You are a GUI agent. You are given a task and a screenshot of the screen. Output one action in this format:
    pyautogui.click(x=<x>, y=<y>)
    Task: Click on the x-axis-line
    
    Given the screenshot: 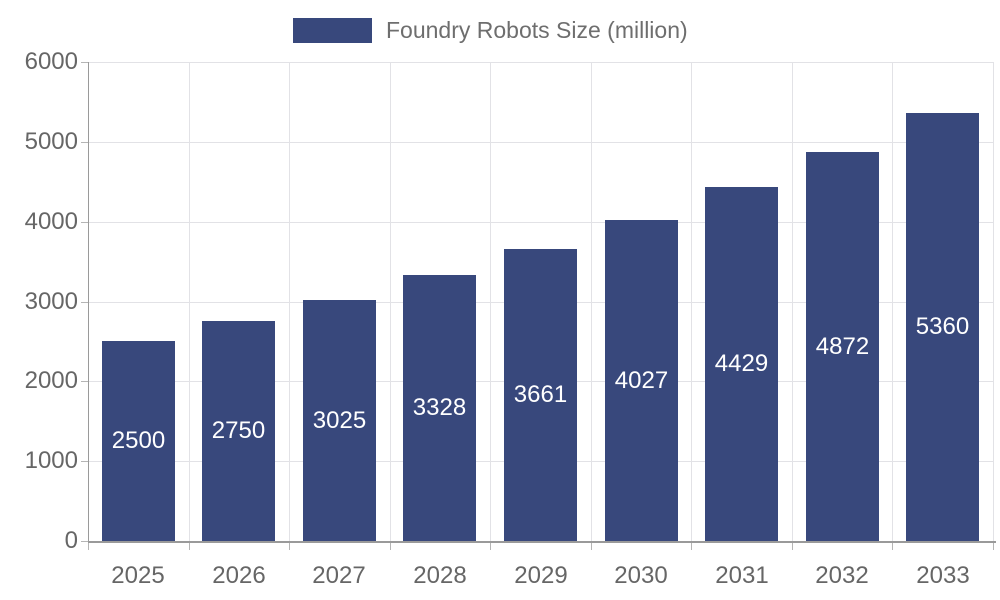 What is the action you would take?
    pyautogui.click(x=542, y=542)
    